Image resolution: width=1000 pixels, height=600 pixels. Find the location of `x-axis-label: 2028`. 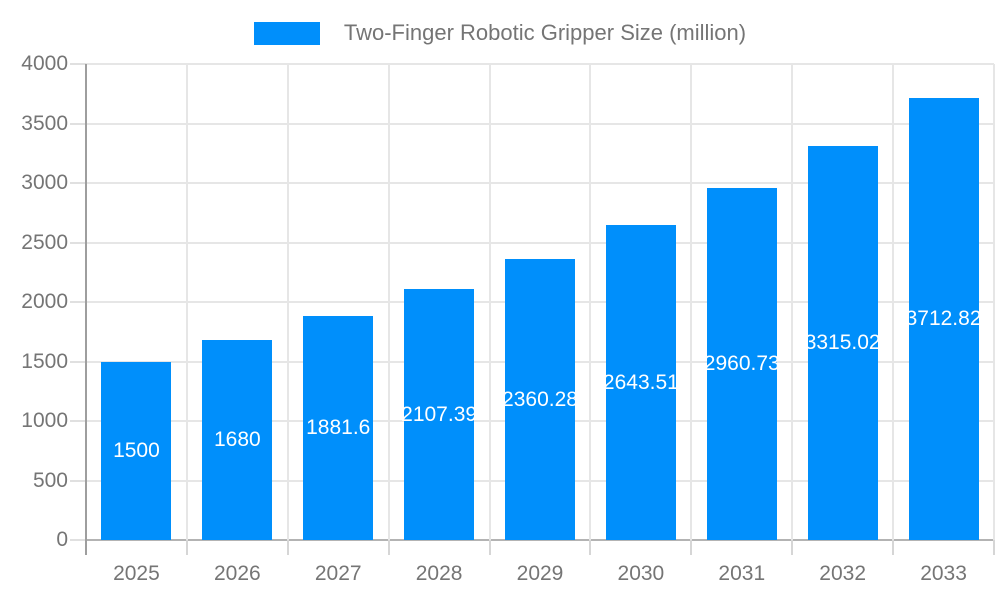

x-axis-label: 2028 is located at coordinates (439, 573).